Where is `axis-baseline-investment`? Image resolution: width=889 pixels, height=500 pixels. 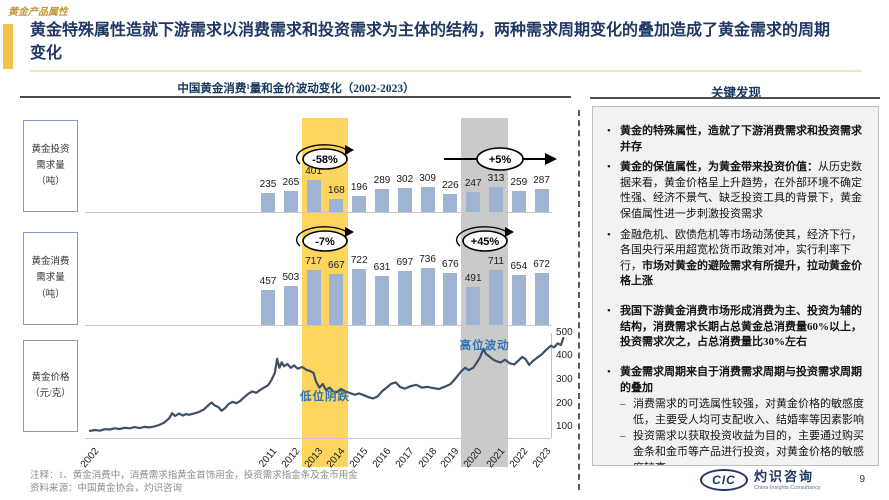
axis-baseline-investment is located at coordinates (318, 212).